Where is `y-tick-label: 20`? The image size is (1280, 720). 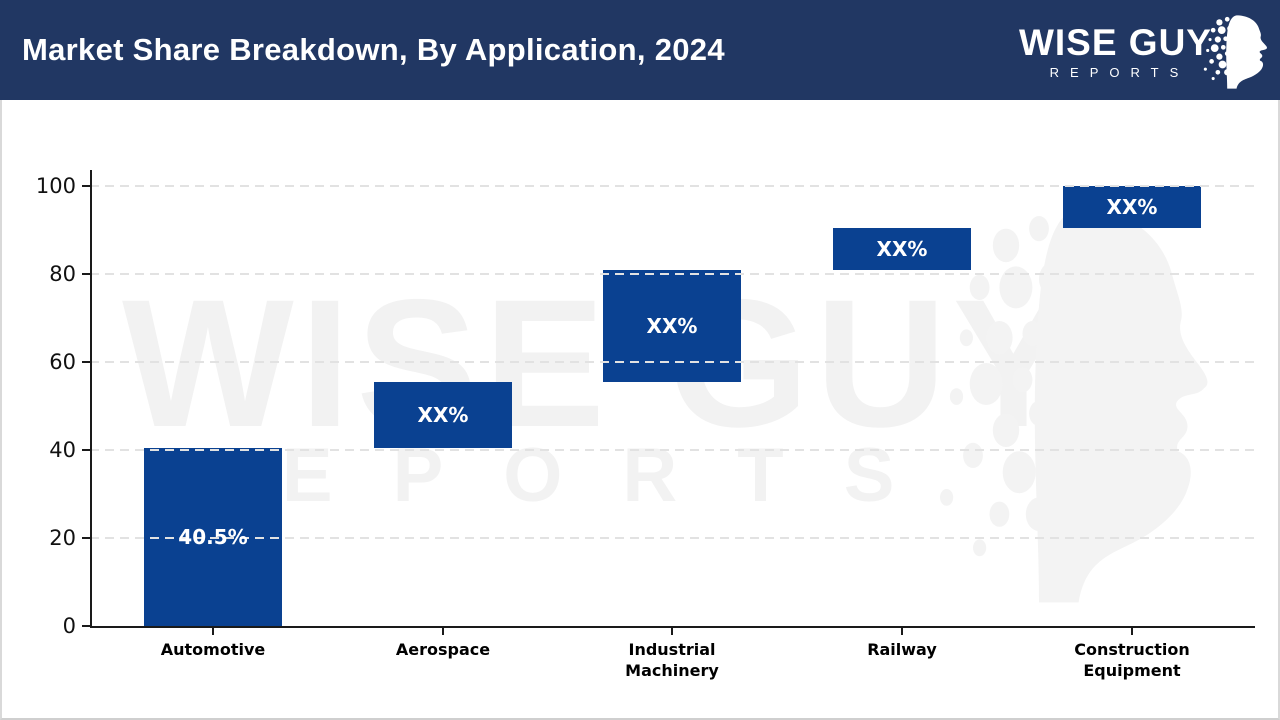 y-tick-label: 20 is located at coordinates (62, 538).